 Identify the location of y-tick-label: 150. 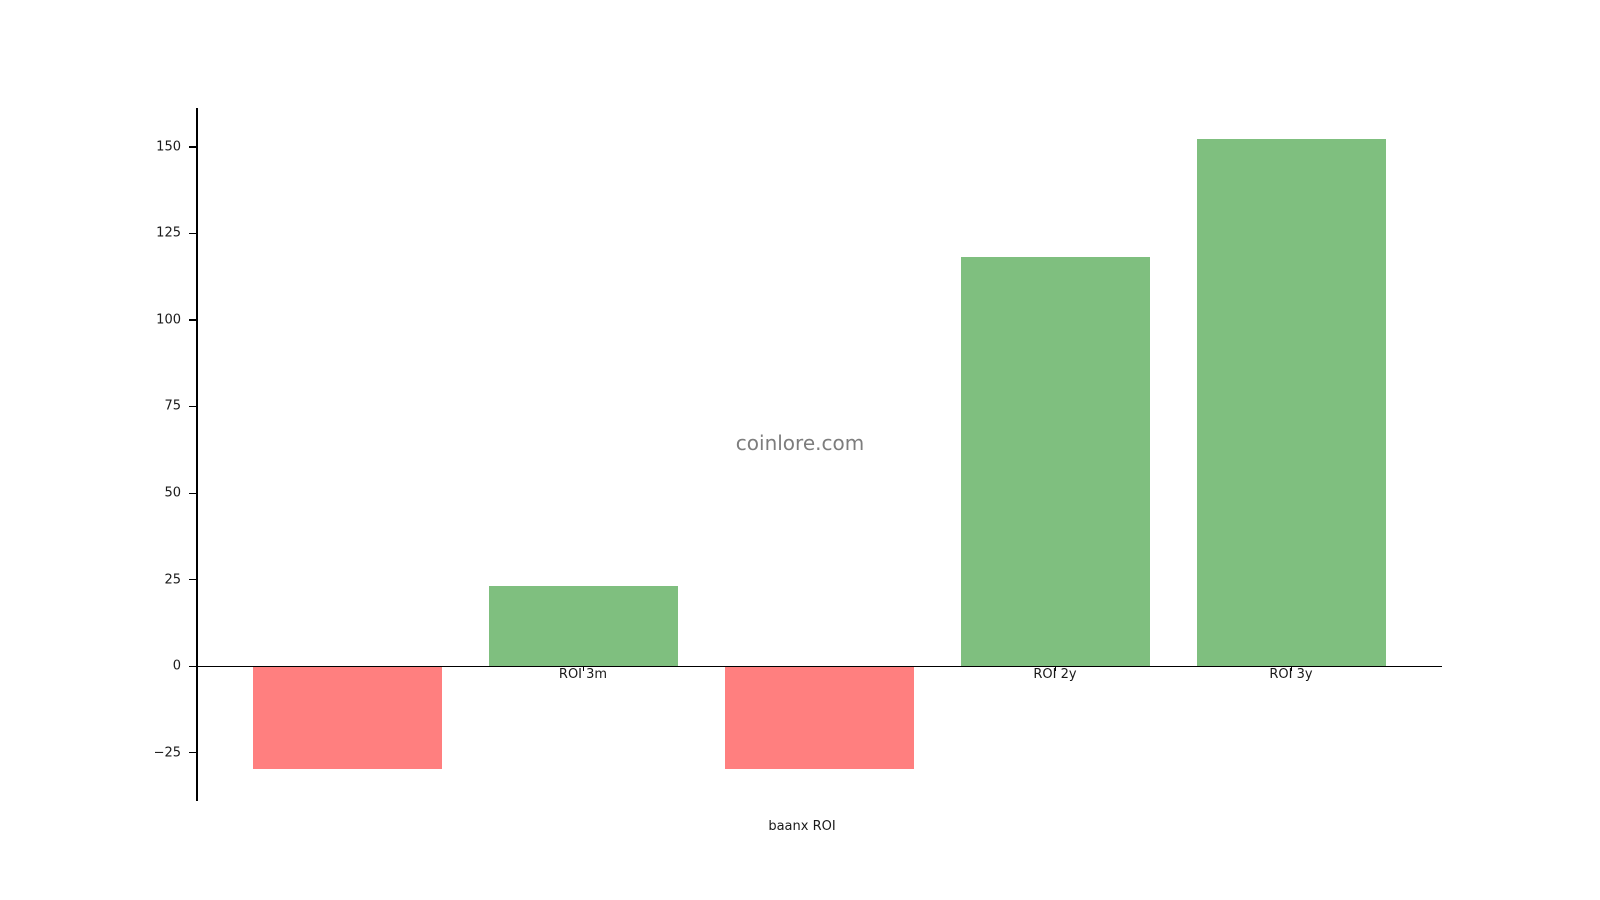
(168, 147).